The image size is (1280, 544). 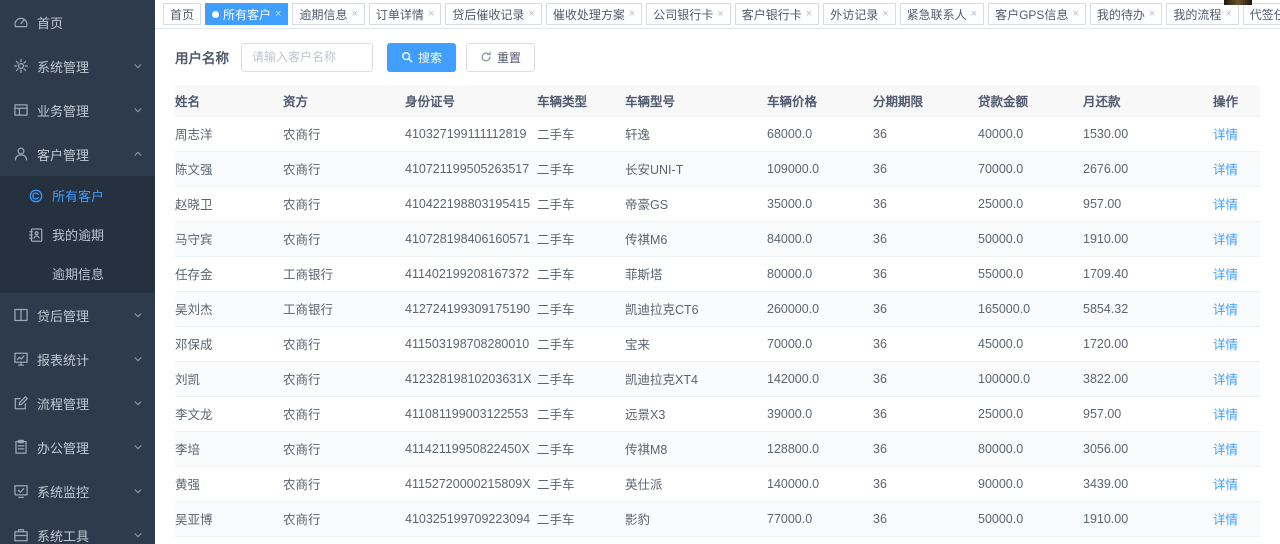 What do you see at coordinates (1140, 238) in the screenshot?
I see `cell-3-8: 1910.00` at bounding box center [1140, 238].